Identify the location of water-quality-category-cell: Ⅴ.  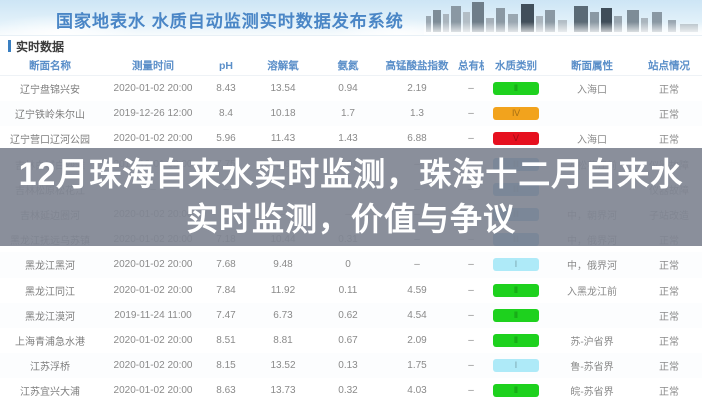
(516, 139).